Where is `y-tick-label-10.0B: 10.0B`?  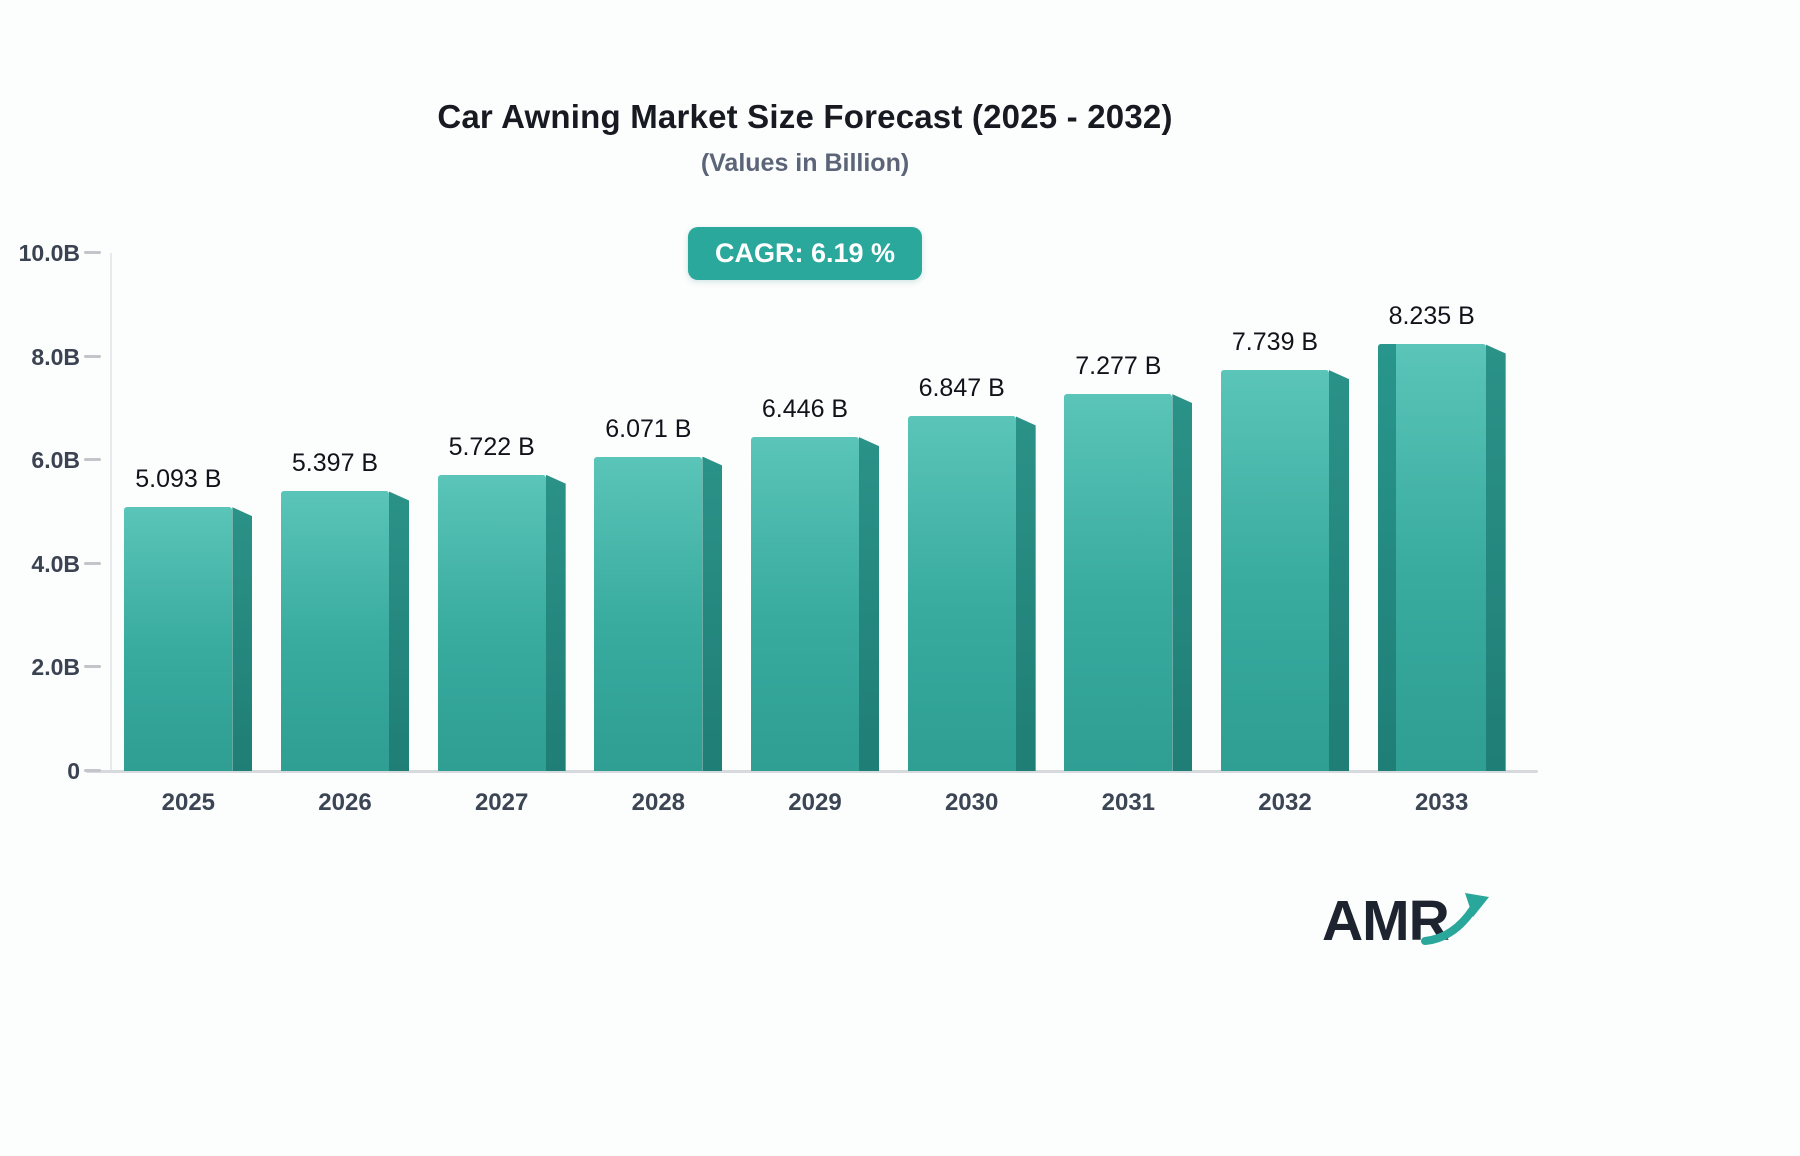 y-tick-label-10.0B: 10.0B is located at coordinates (49, 253).